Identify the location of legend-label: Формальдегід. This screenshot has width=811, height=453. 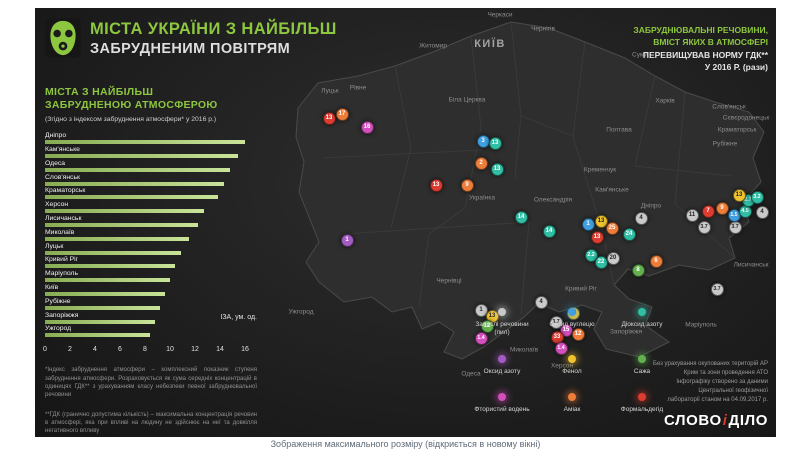
(642, 410).